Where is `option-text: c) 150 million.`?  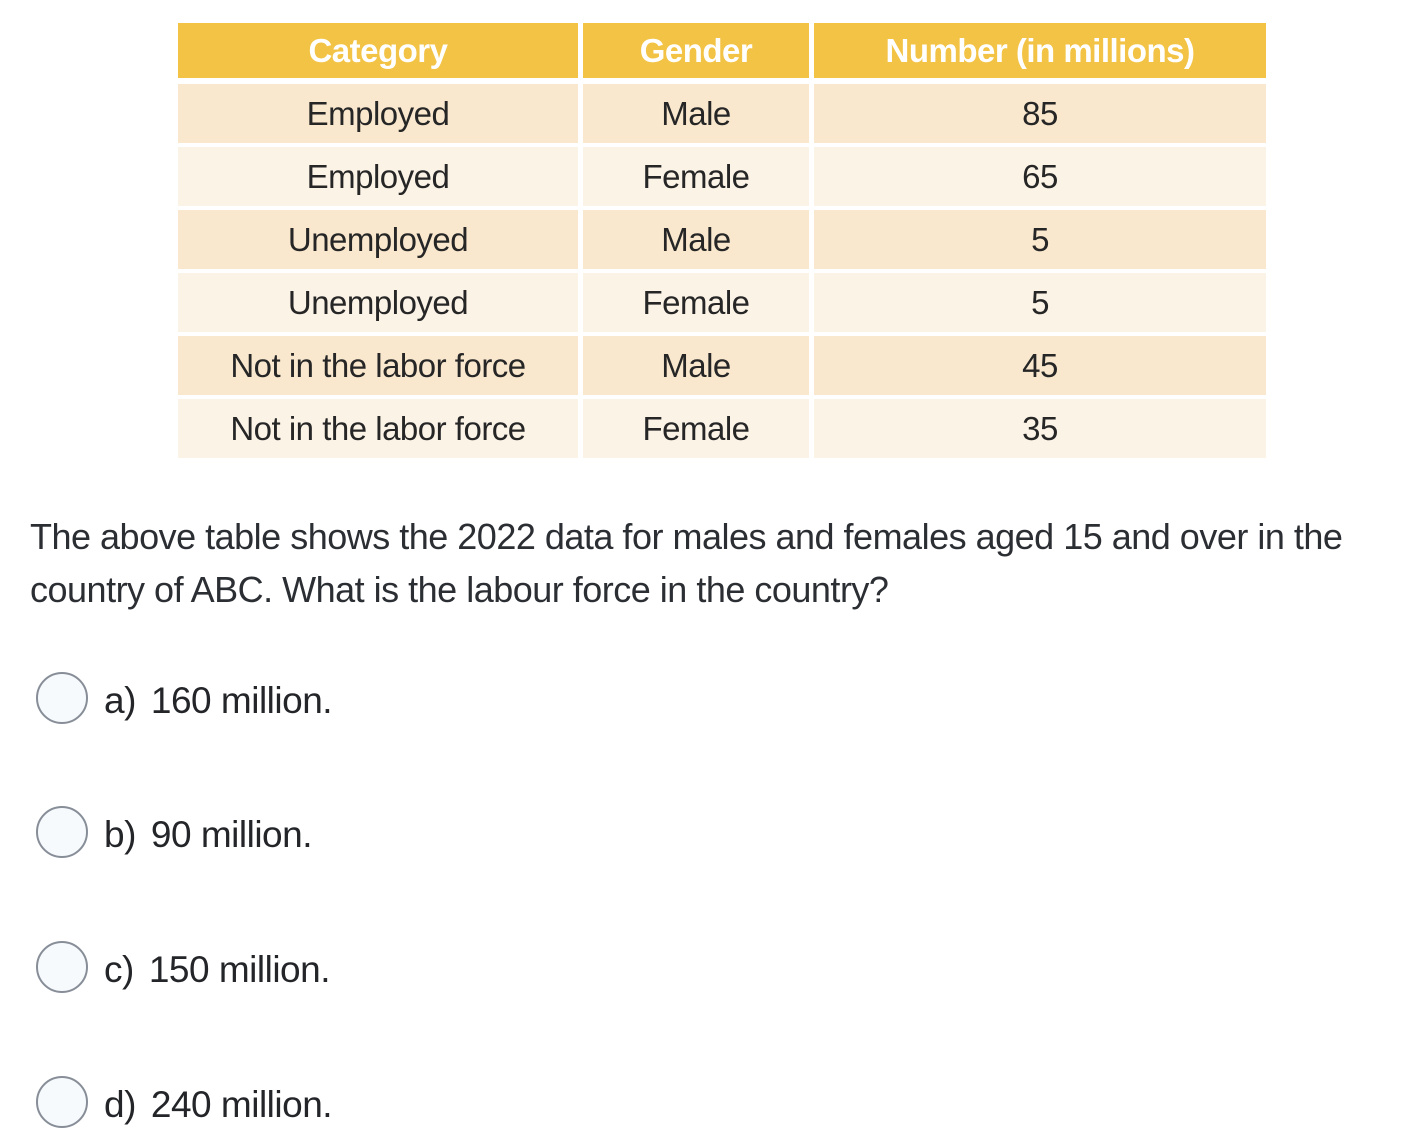 option-text: c) 150 million. is located at coordinates (217, 970).